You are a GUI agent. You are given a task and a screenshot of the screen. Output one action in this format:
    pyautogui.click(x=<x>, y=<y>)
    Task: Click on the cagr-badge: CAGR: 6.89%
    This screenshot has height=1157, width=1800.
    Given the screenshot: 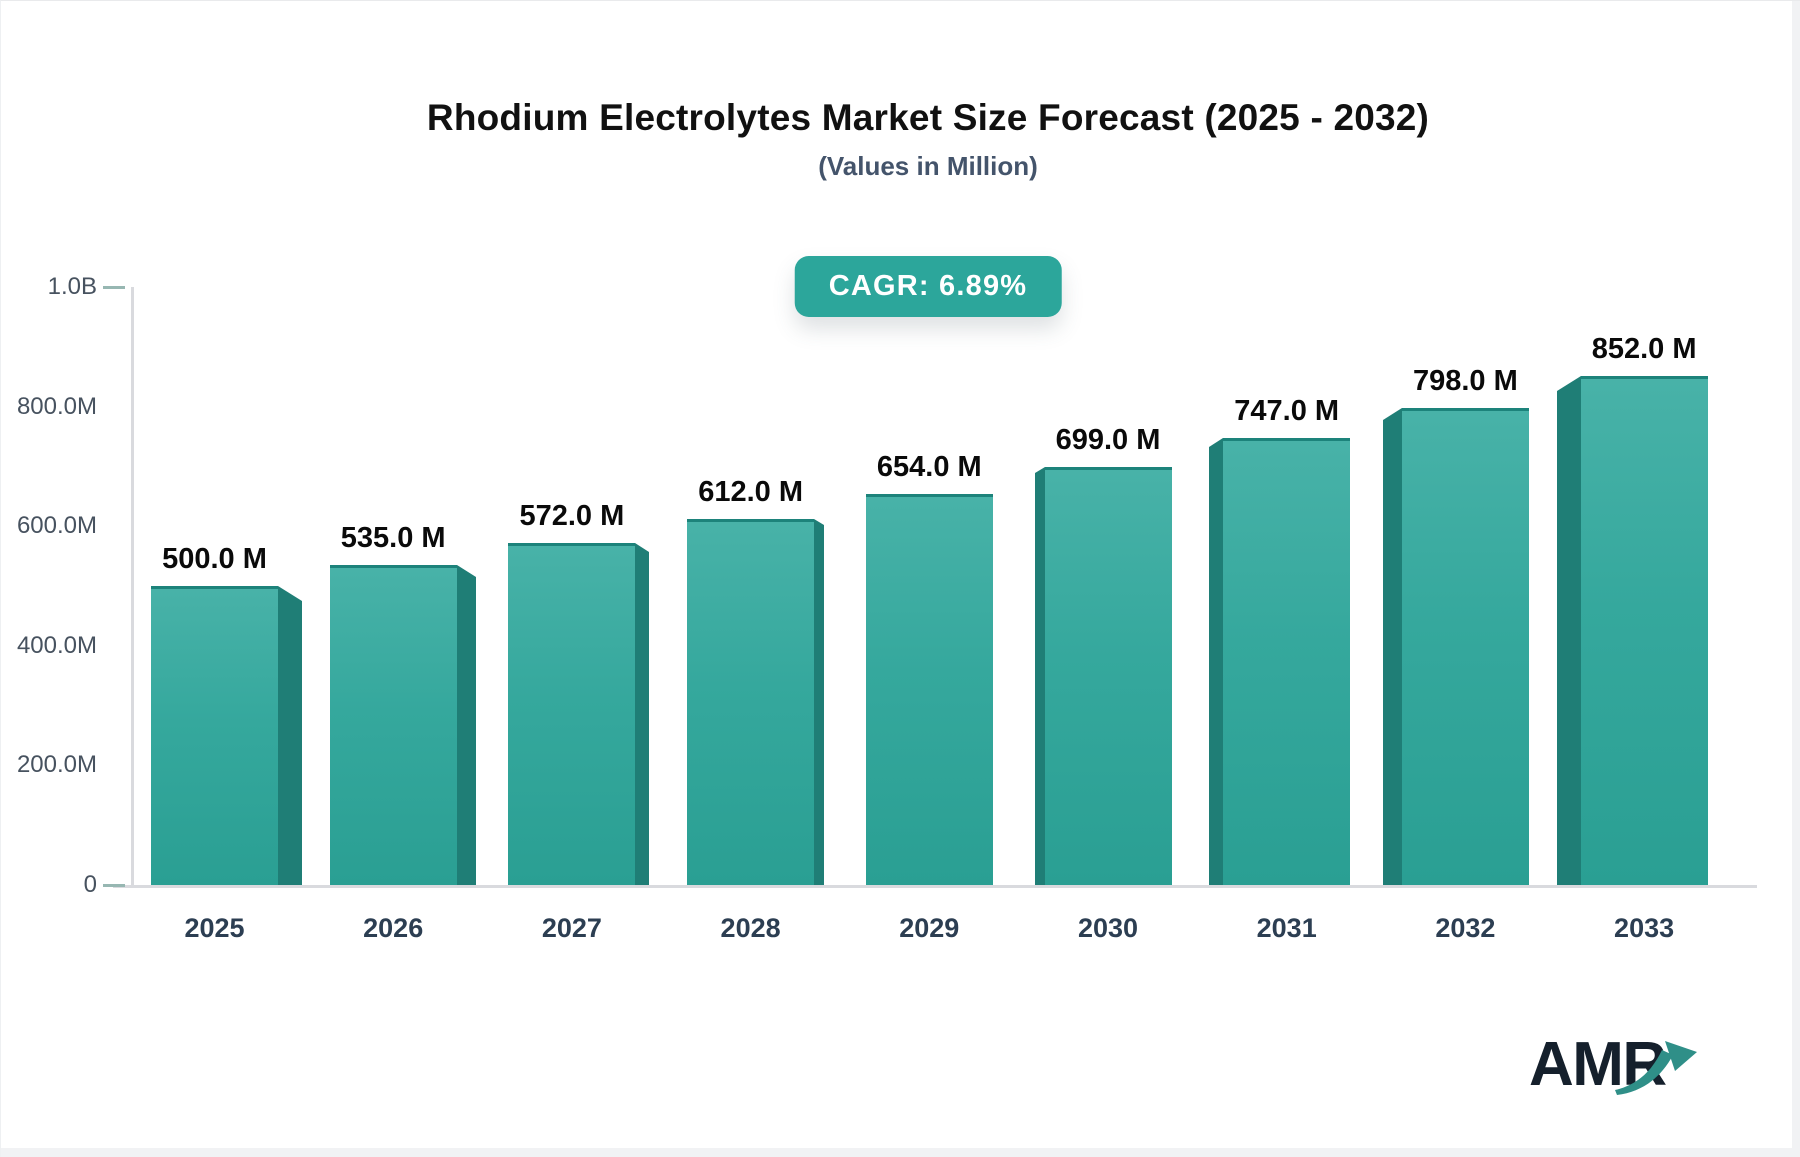 What is the action you would take?
    pyautogui.click(x=928, y=286)
    